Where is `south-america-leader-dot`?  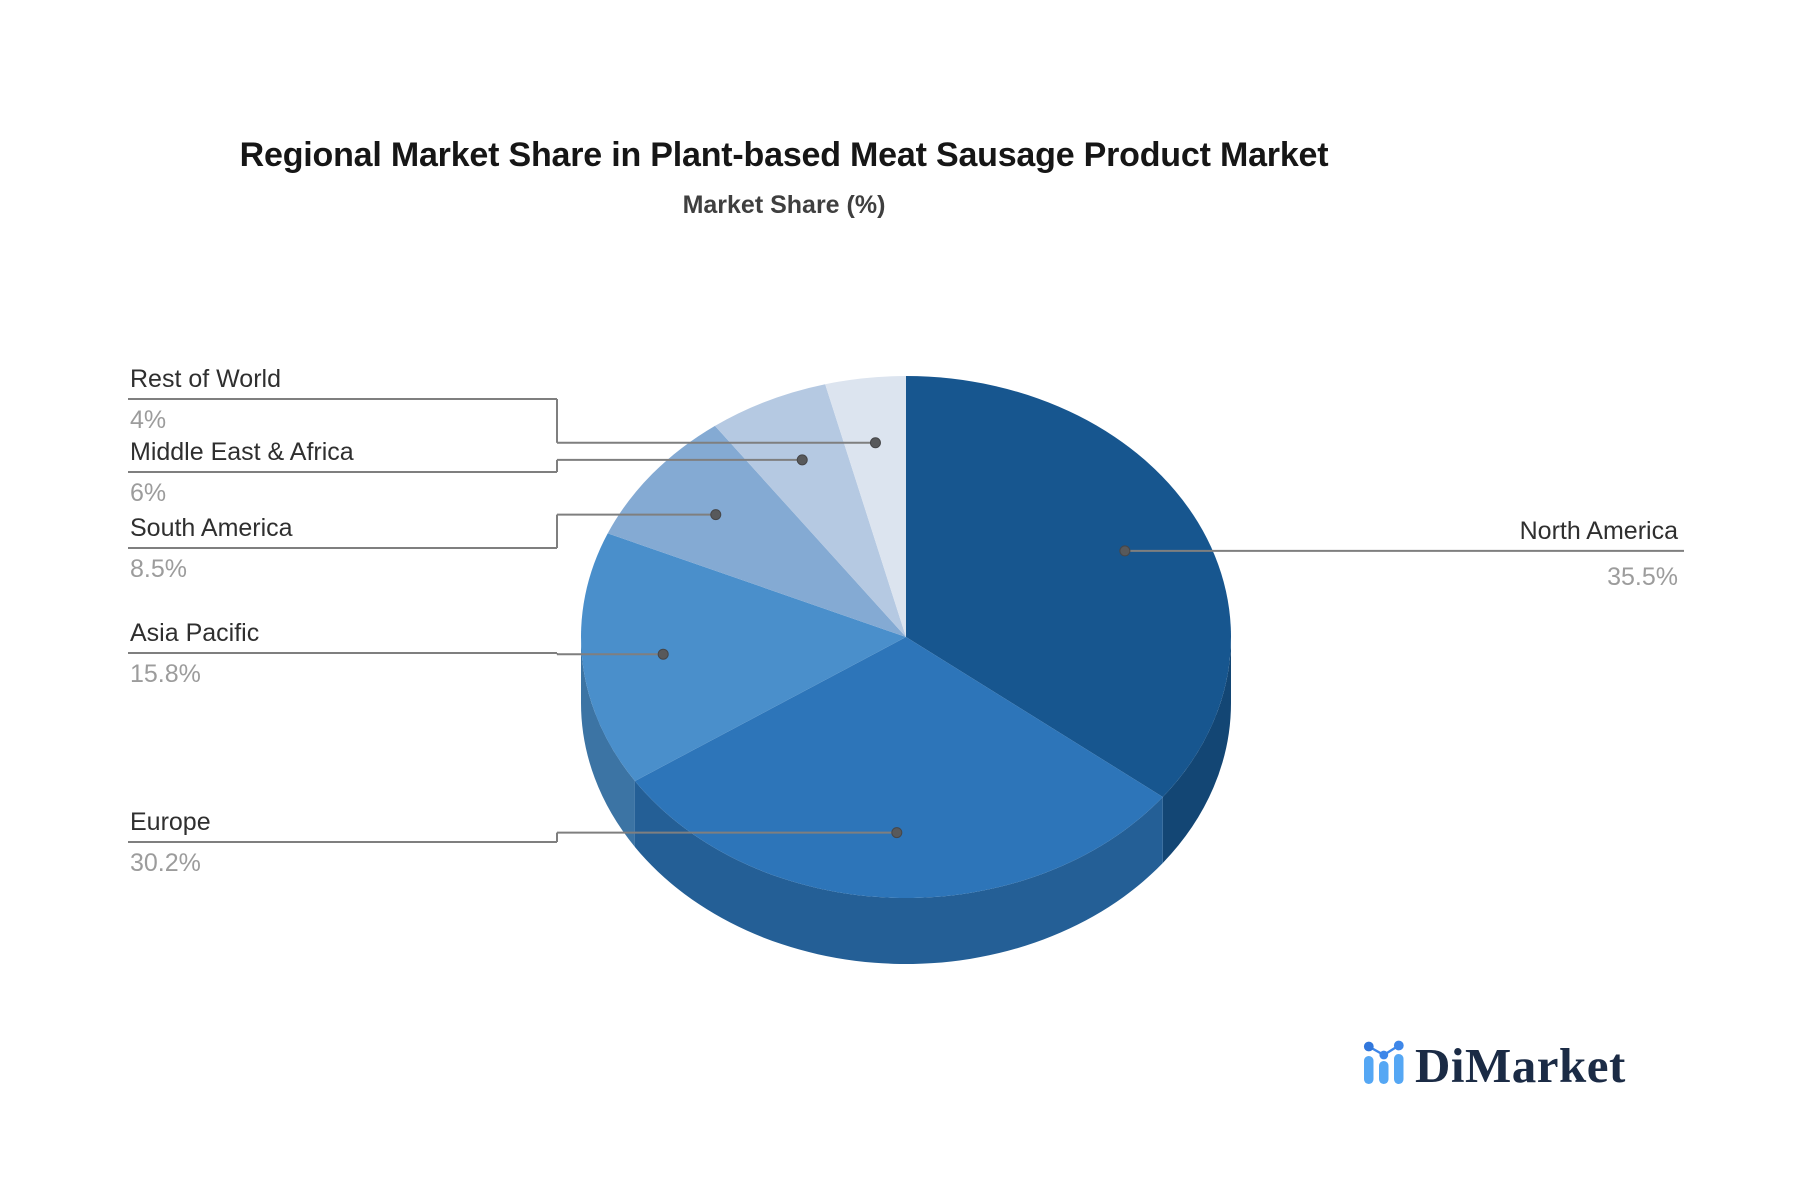 south-america-leader-dot is located at coordinates (716, 515).